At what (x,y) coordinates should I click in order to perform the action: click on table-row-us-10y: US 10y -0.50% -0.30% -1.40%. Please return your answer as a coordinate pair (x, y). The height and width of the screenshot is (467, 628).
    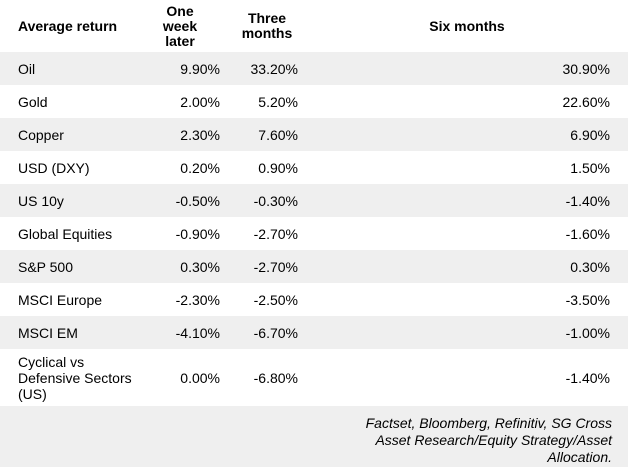
    Looking at the image, I should click on (314, 200).